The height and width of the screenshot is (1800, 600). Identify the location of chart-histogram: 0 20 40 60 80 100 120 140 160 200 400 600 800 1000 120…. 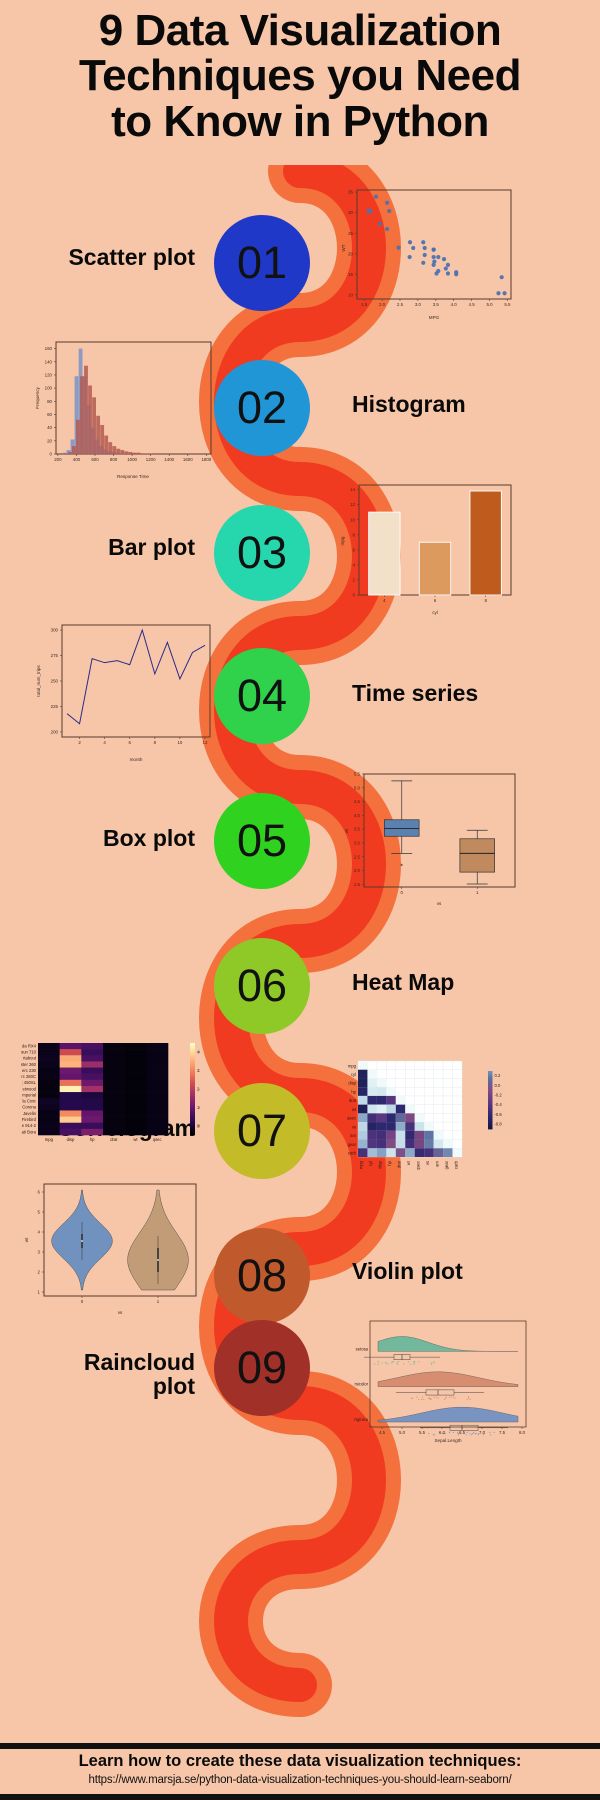
(121, 412).